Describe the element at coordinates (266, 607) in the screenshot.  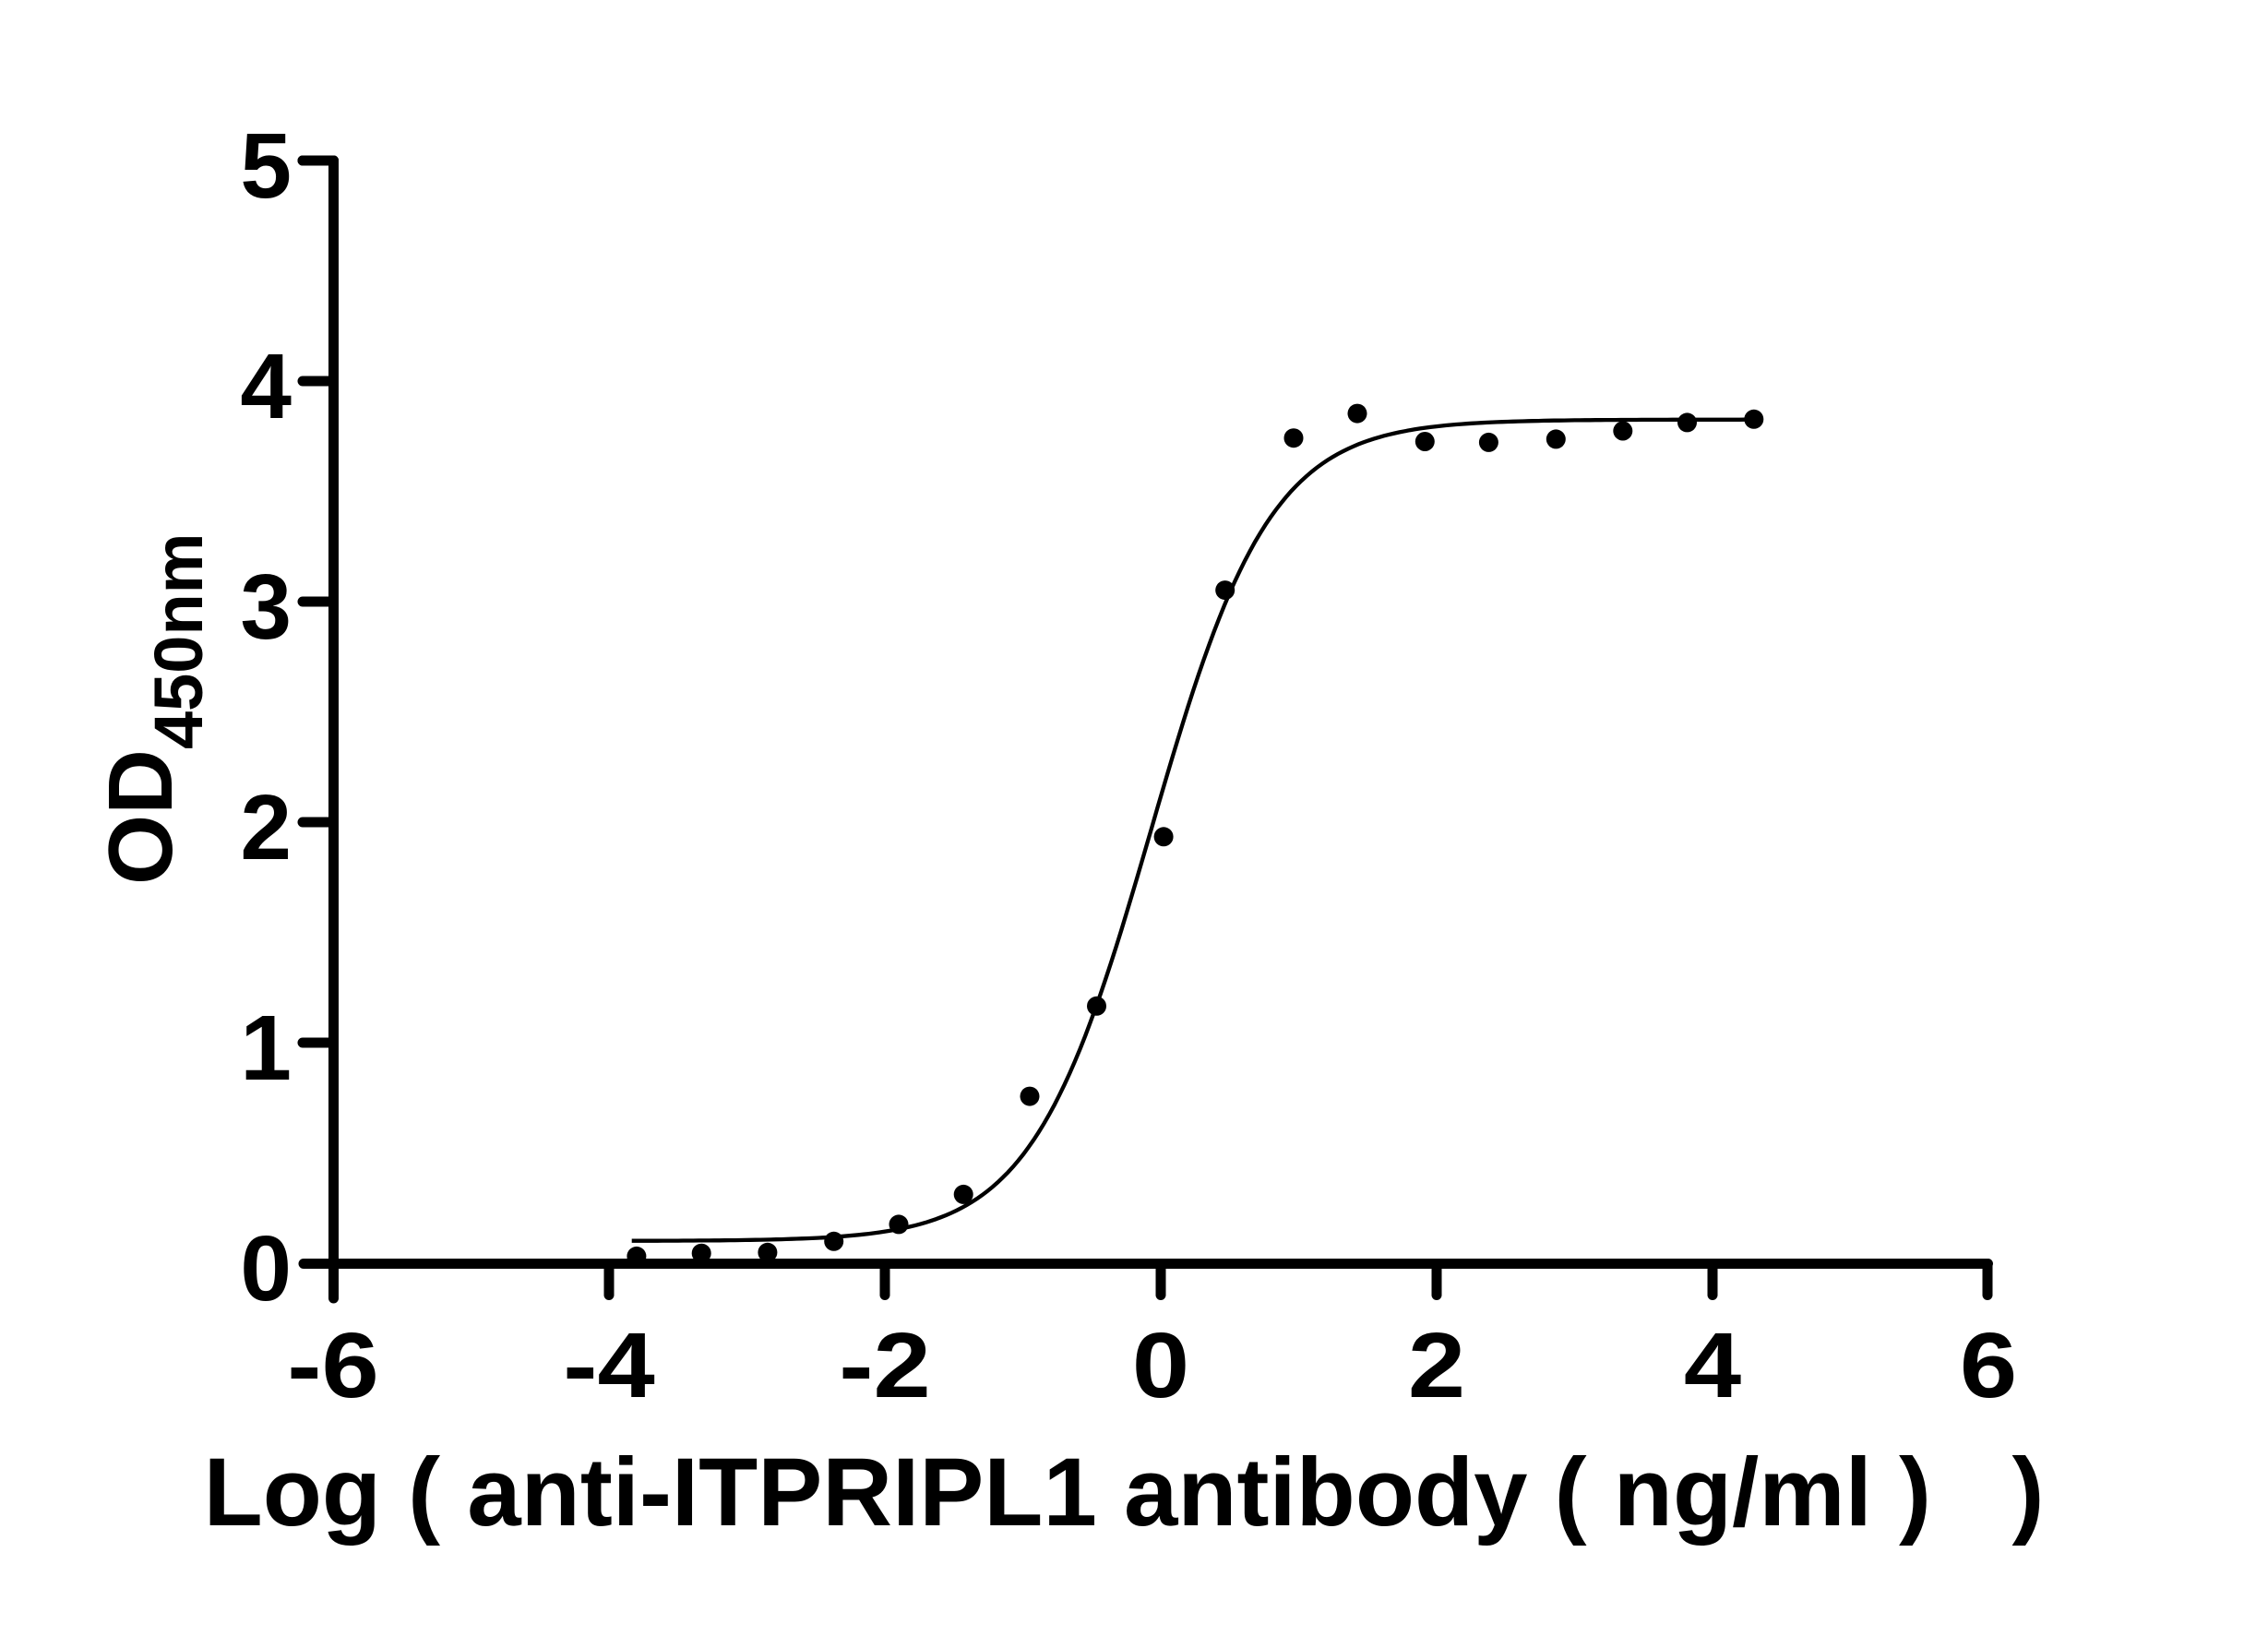
I see `svg-text: 3` at that location.